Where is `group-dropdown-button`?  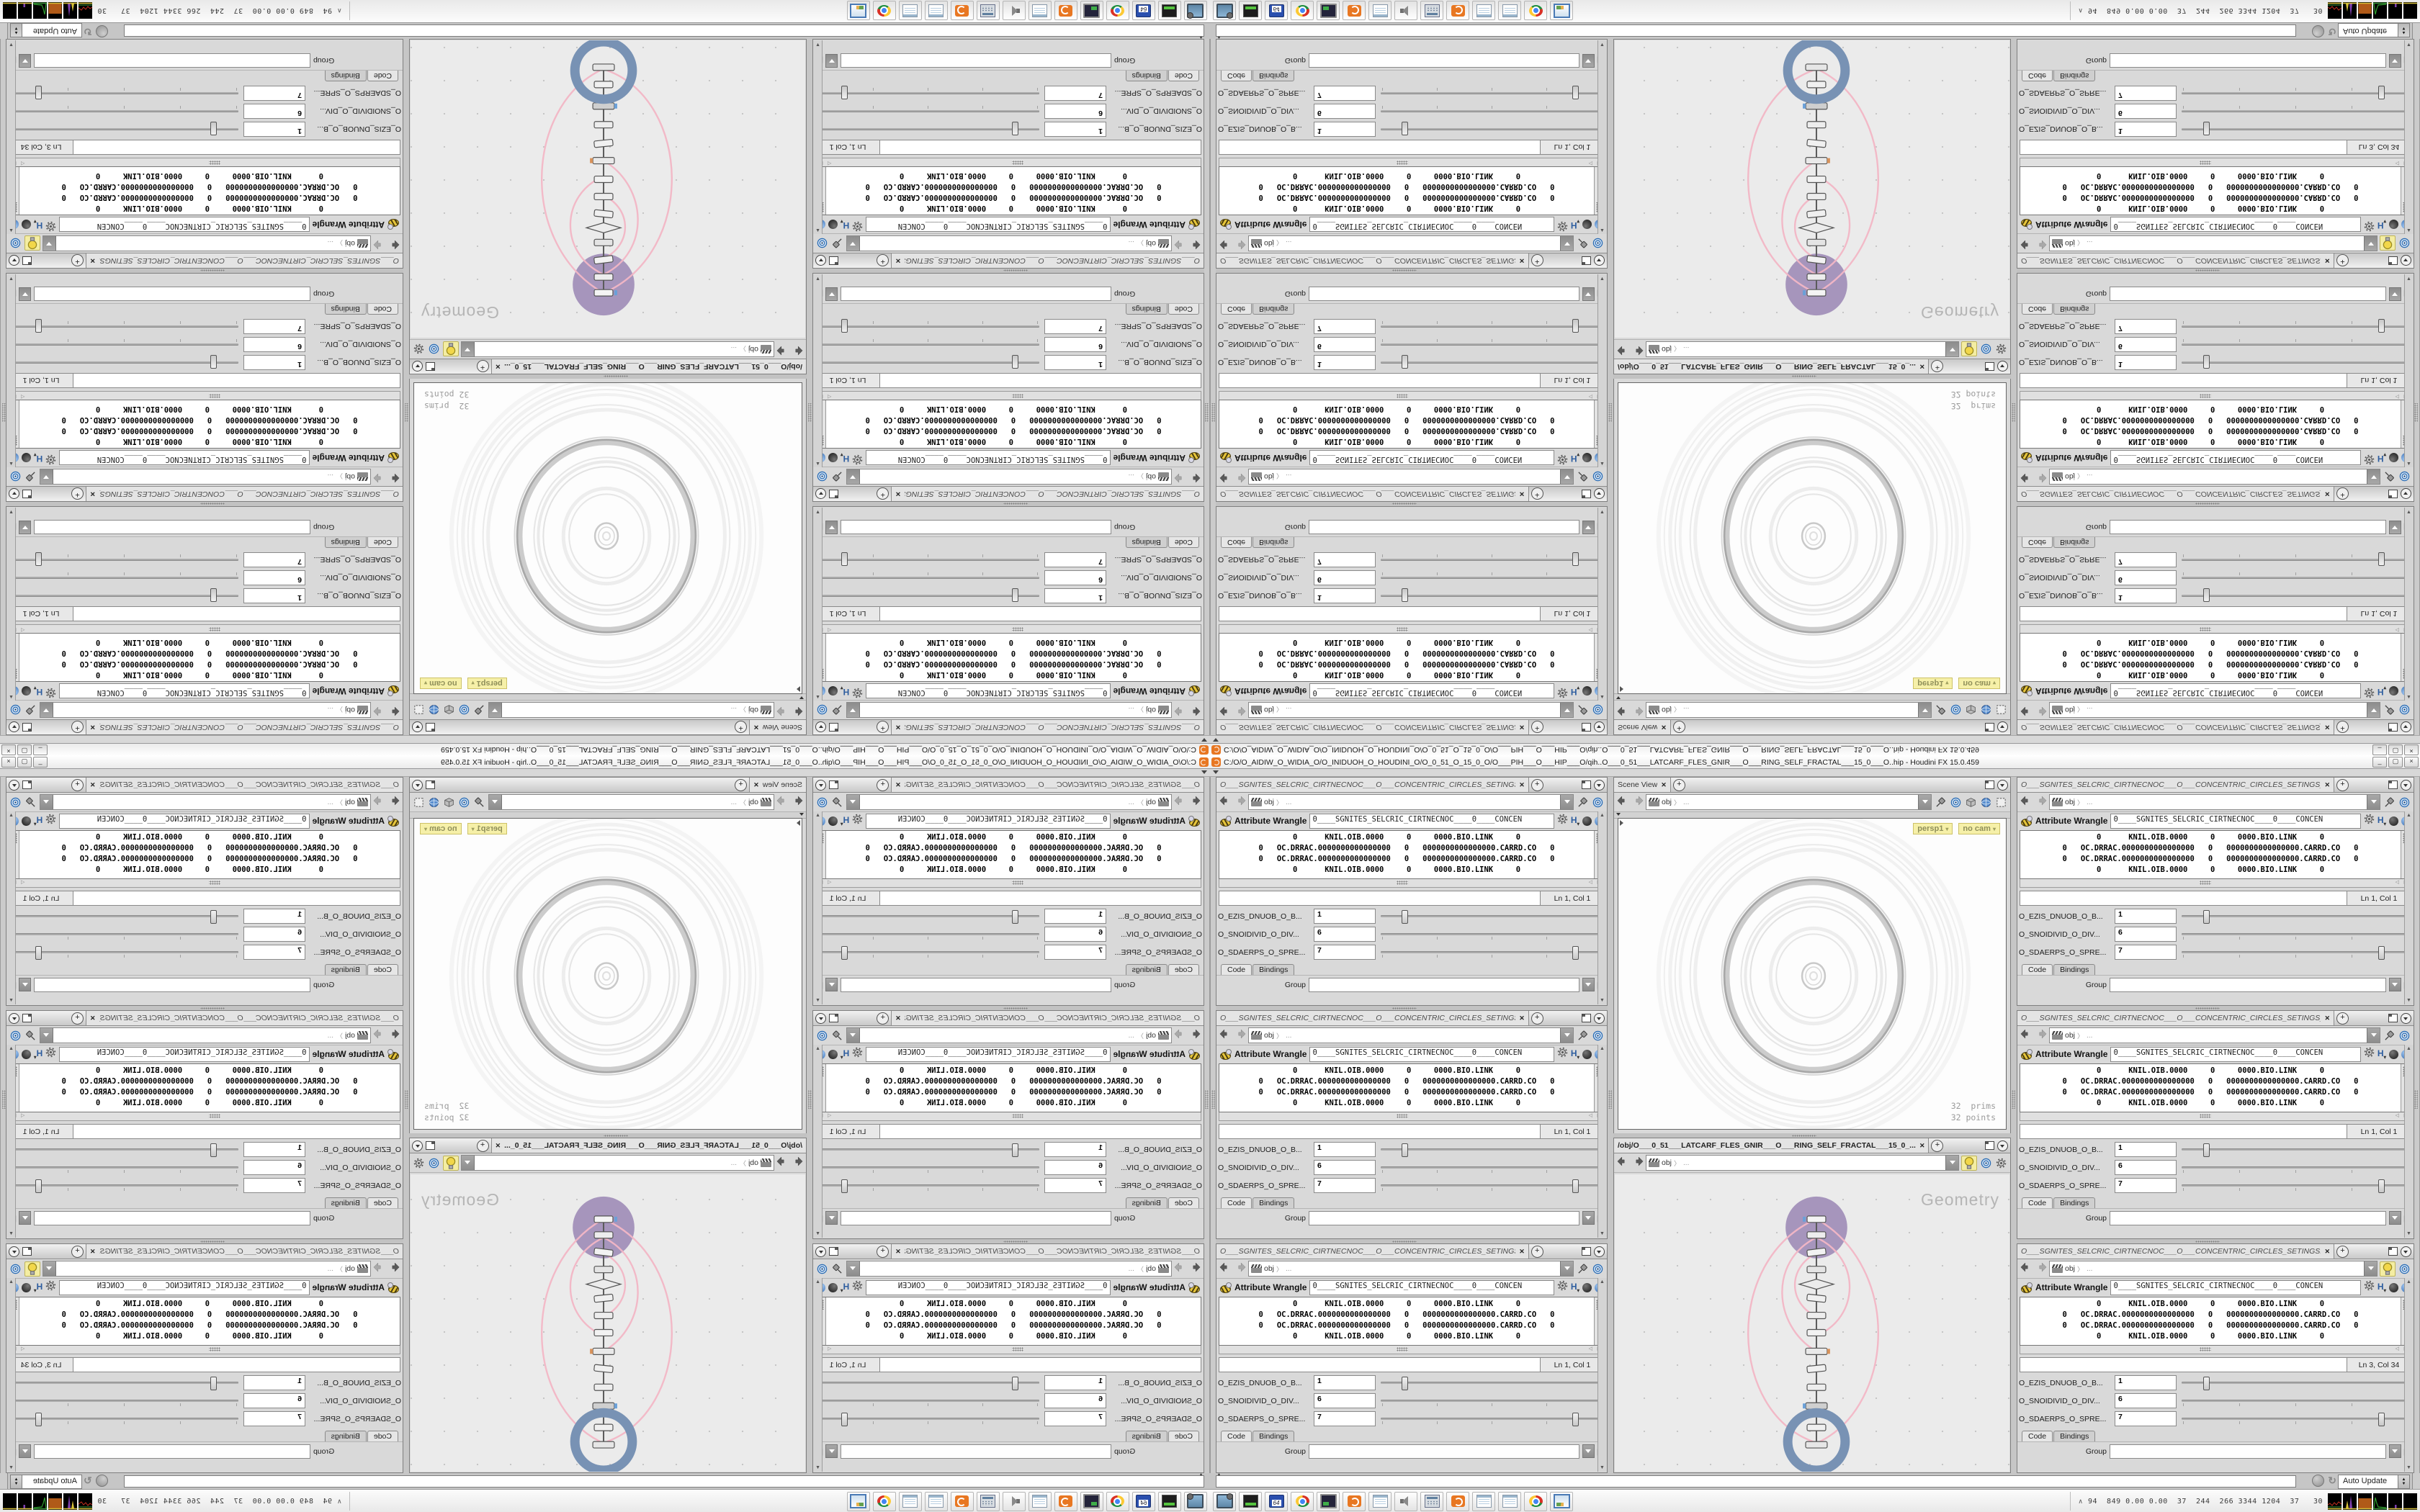
group-dropdown-button is located at coordinates (1588, 61).